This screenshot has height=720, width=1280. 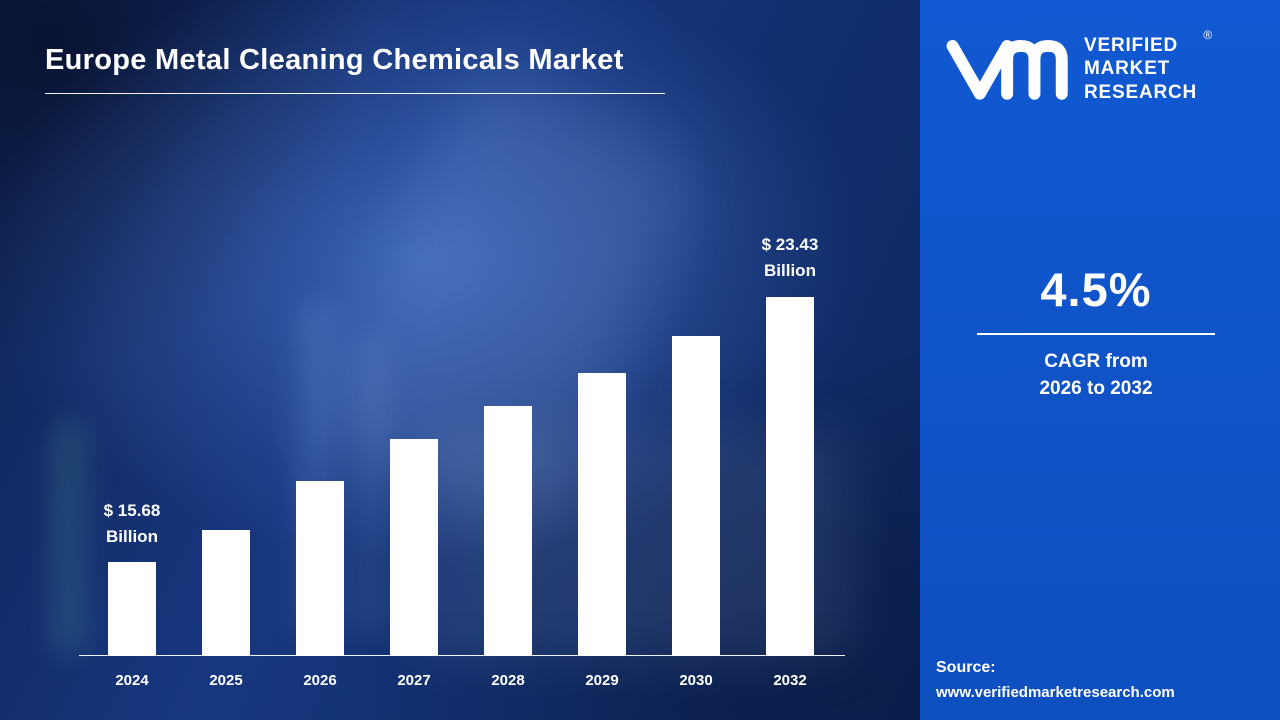 What do you see at coordinates (790, 681) in the screenshot?
I see `x-tick-label: 2032` at bounding box center [790, 681].